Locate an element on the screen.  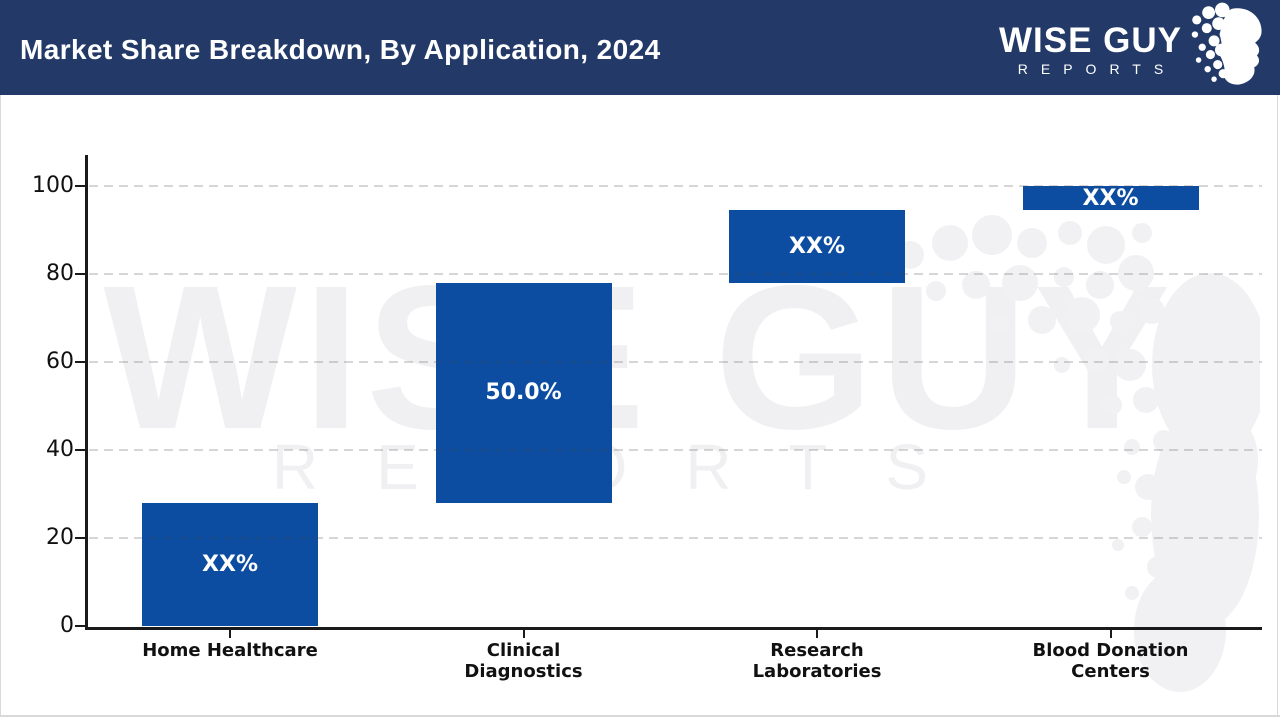
y-axis-line is located at coordinates (86, 392).